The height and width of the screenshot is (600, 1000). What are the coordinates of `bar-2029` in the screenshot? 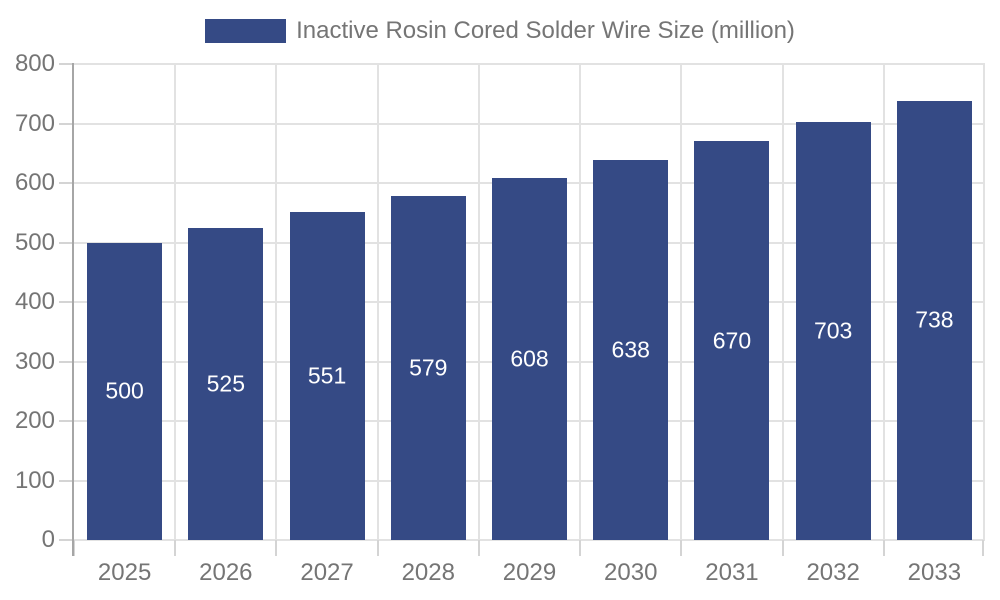 It's located at (529, 359).